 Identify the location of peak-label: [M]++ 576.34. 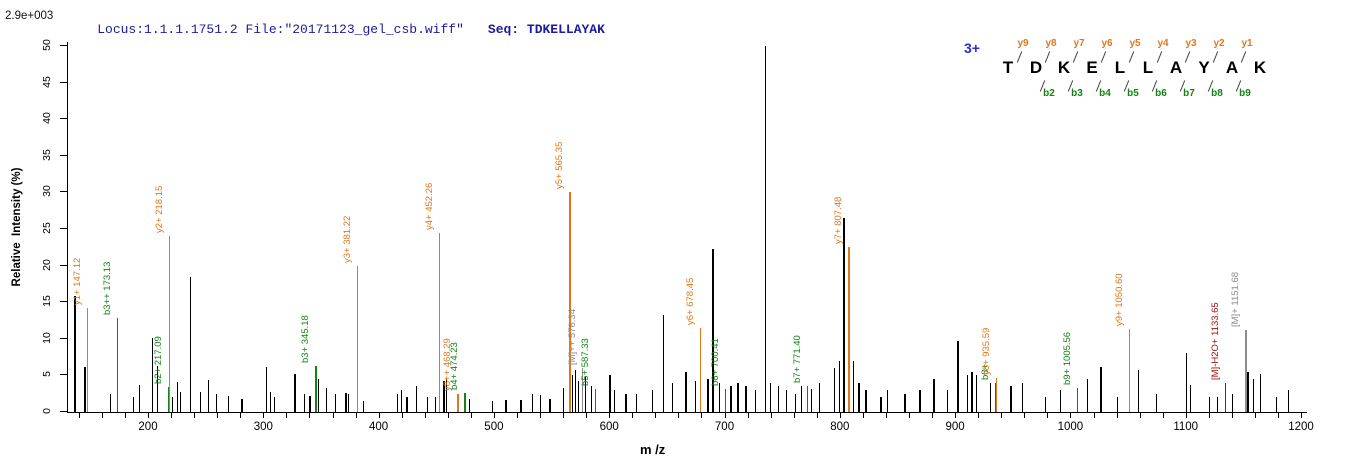
(572, 337).